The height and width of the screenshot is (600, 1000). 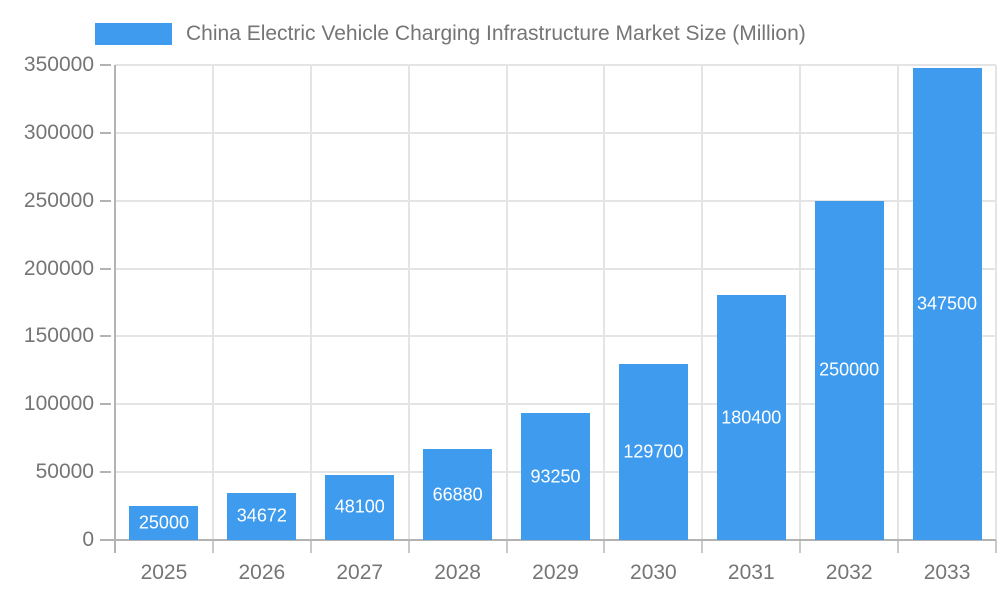 What do you see at coordinates (548, 540) in the screenshot?
I see `x-axis-line` at bounding box center [548, 540].